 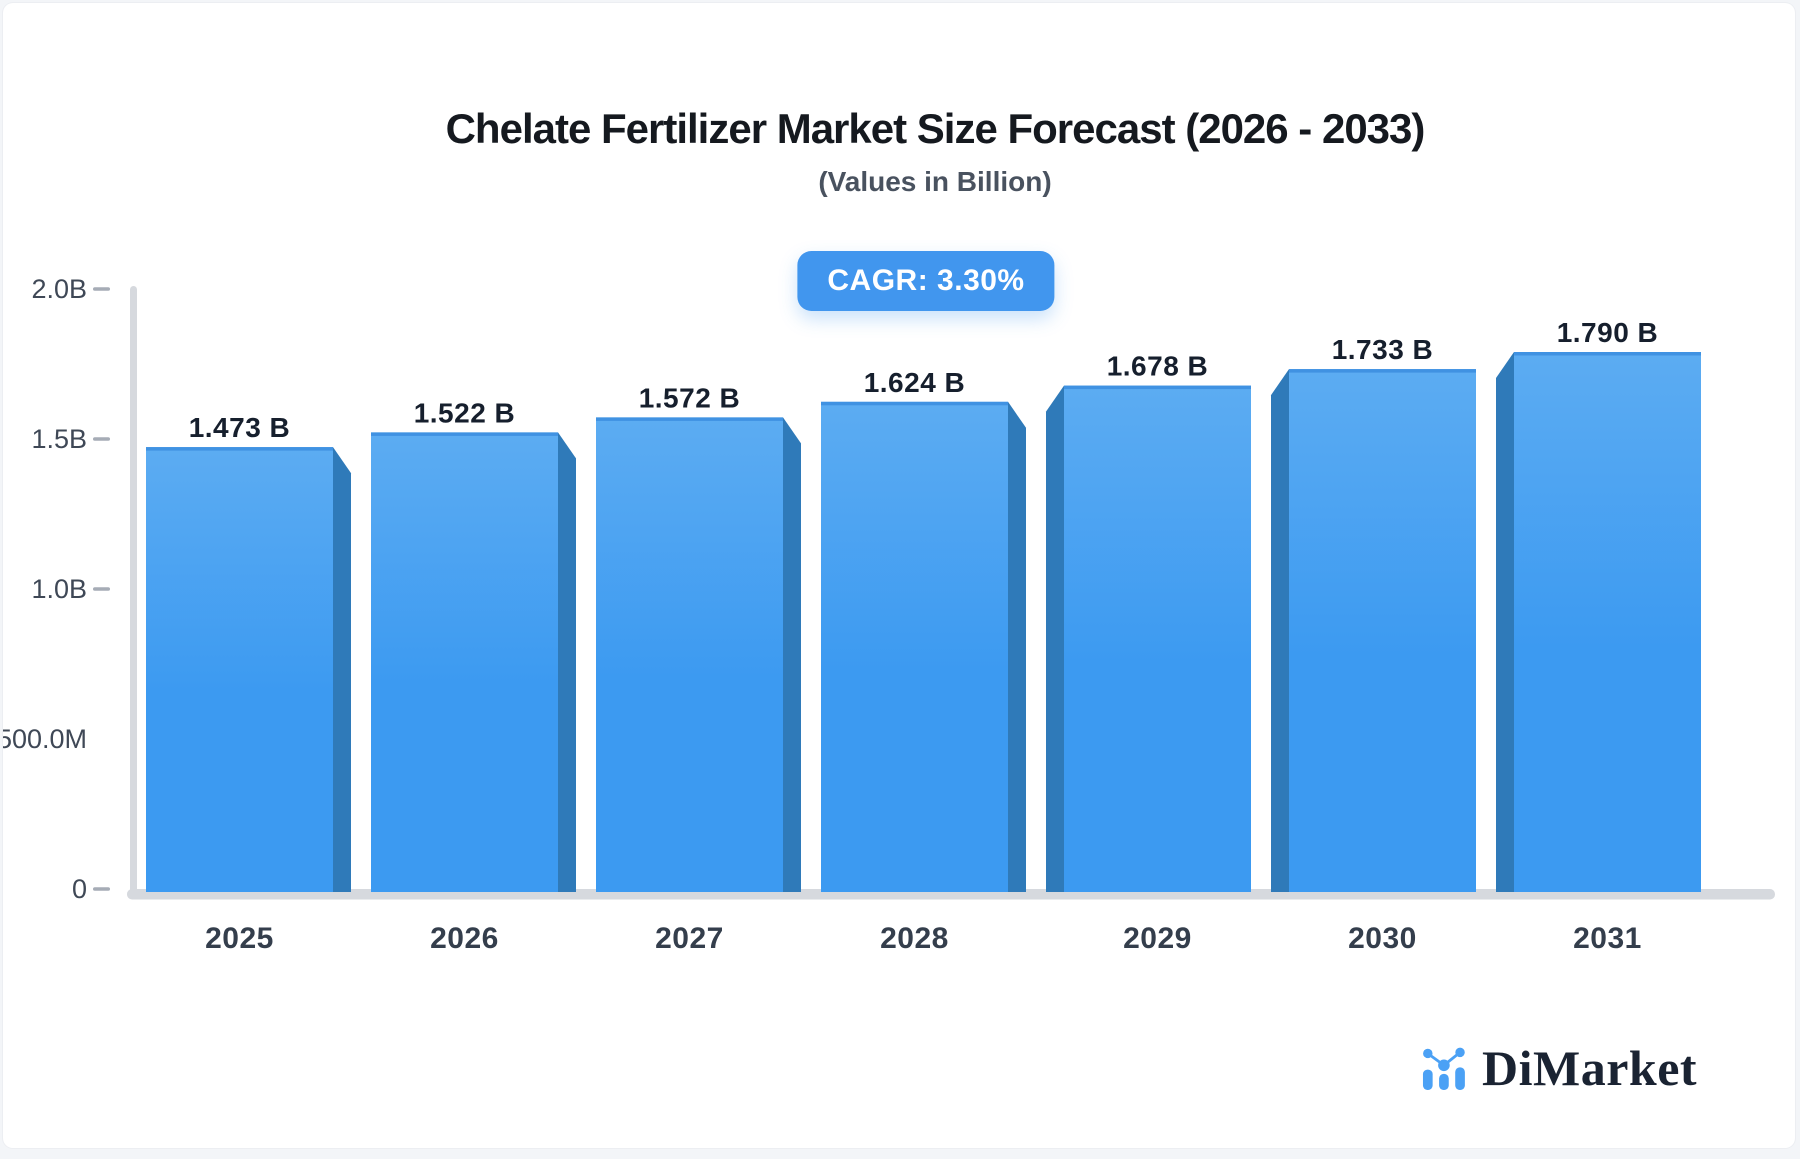 I want to click on y-axis-tick-label: 1.0B, so click(x=59, y=589).